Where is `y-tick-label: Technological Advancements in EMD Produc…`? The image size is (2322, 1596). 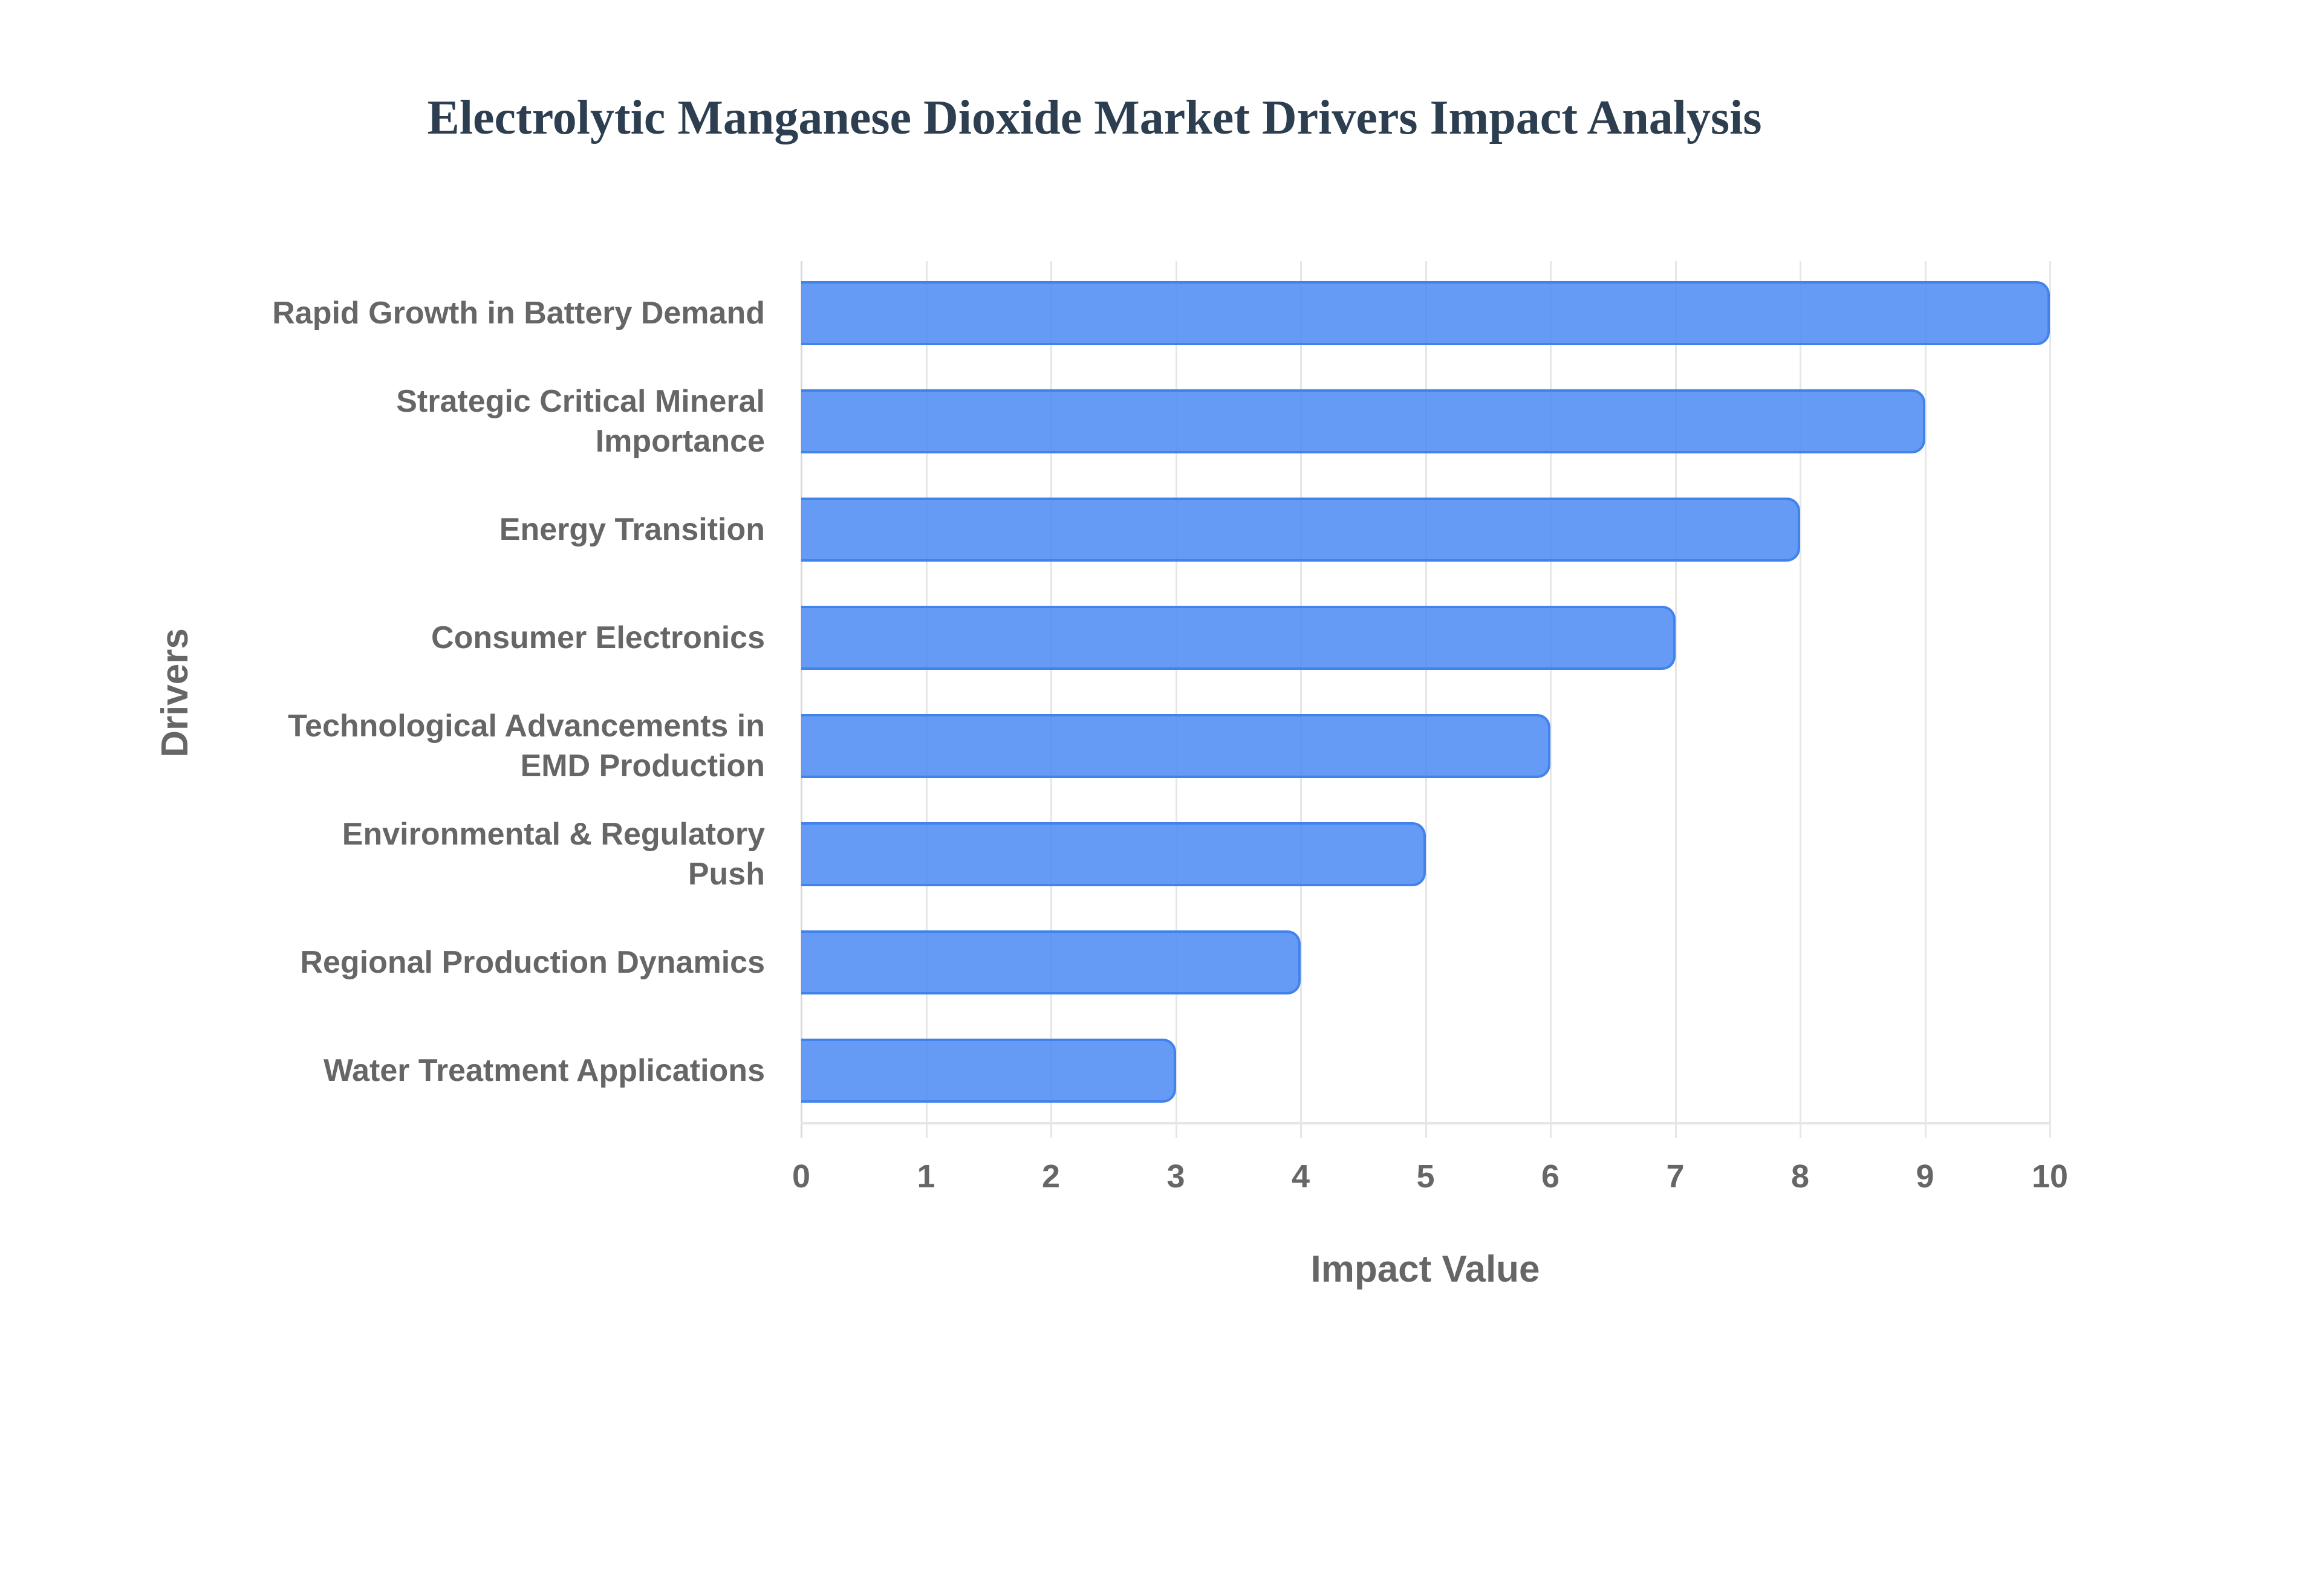
y-tick-label: Technological Advancements in EMD Produc… is located at coordinates (526, 746).